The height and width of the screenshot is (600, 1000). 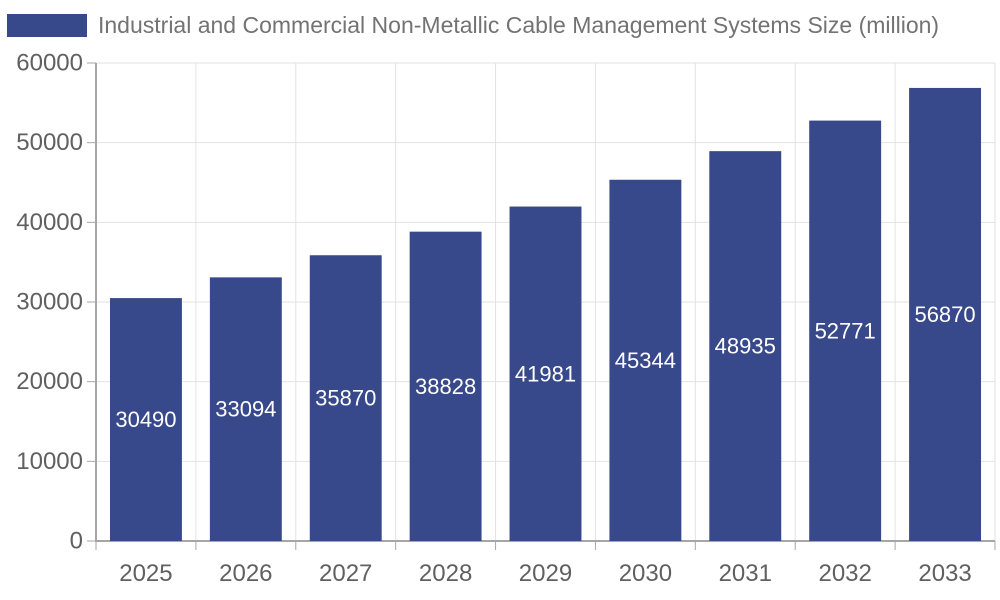 I want to click on bar-value-label-2028: 38828, so click(x=445, y=386).